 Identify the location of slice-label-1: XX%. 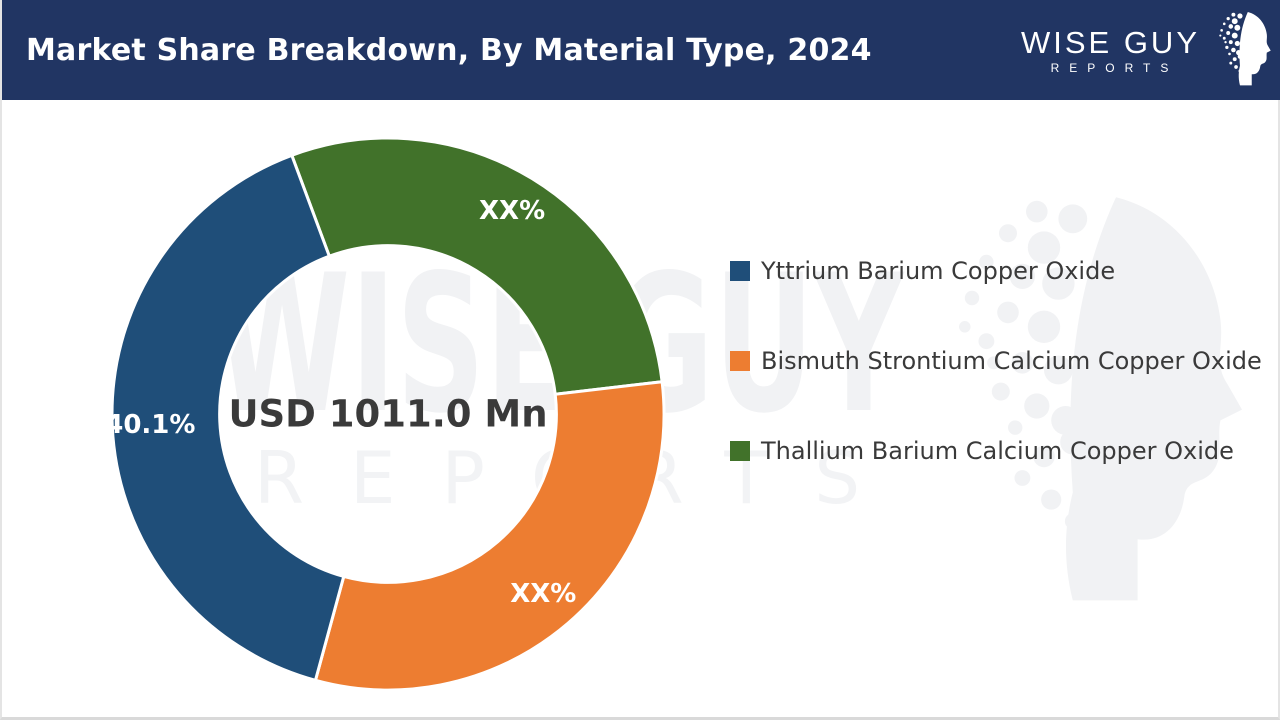
(512, 211).